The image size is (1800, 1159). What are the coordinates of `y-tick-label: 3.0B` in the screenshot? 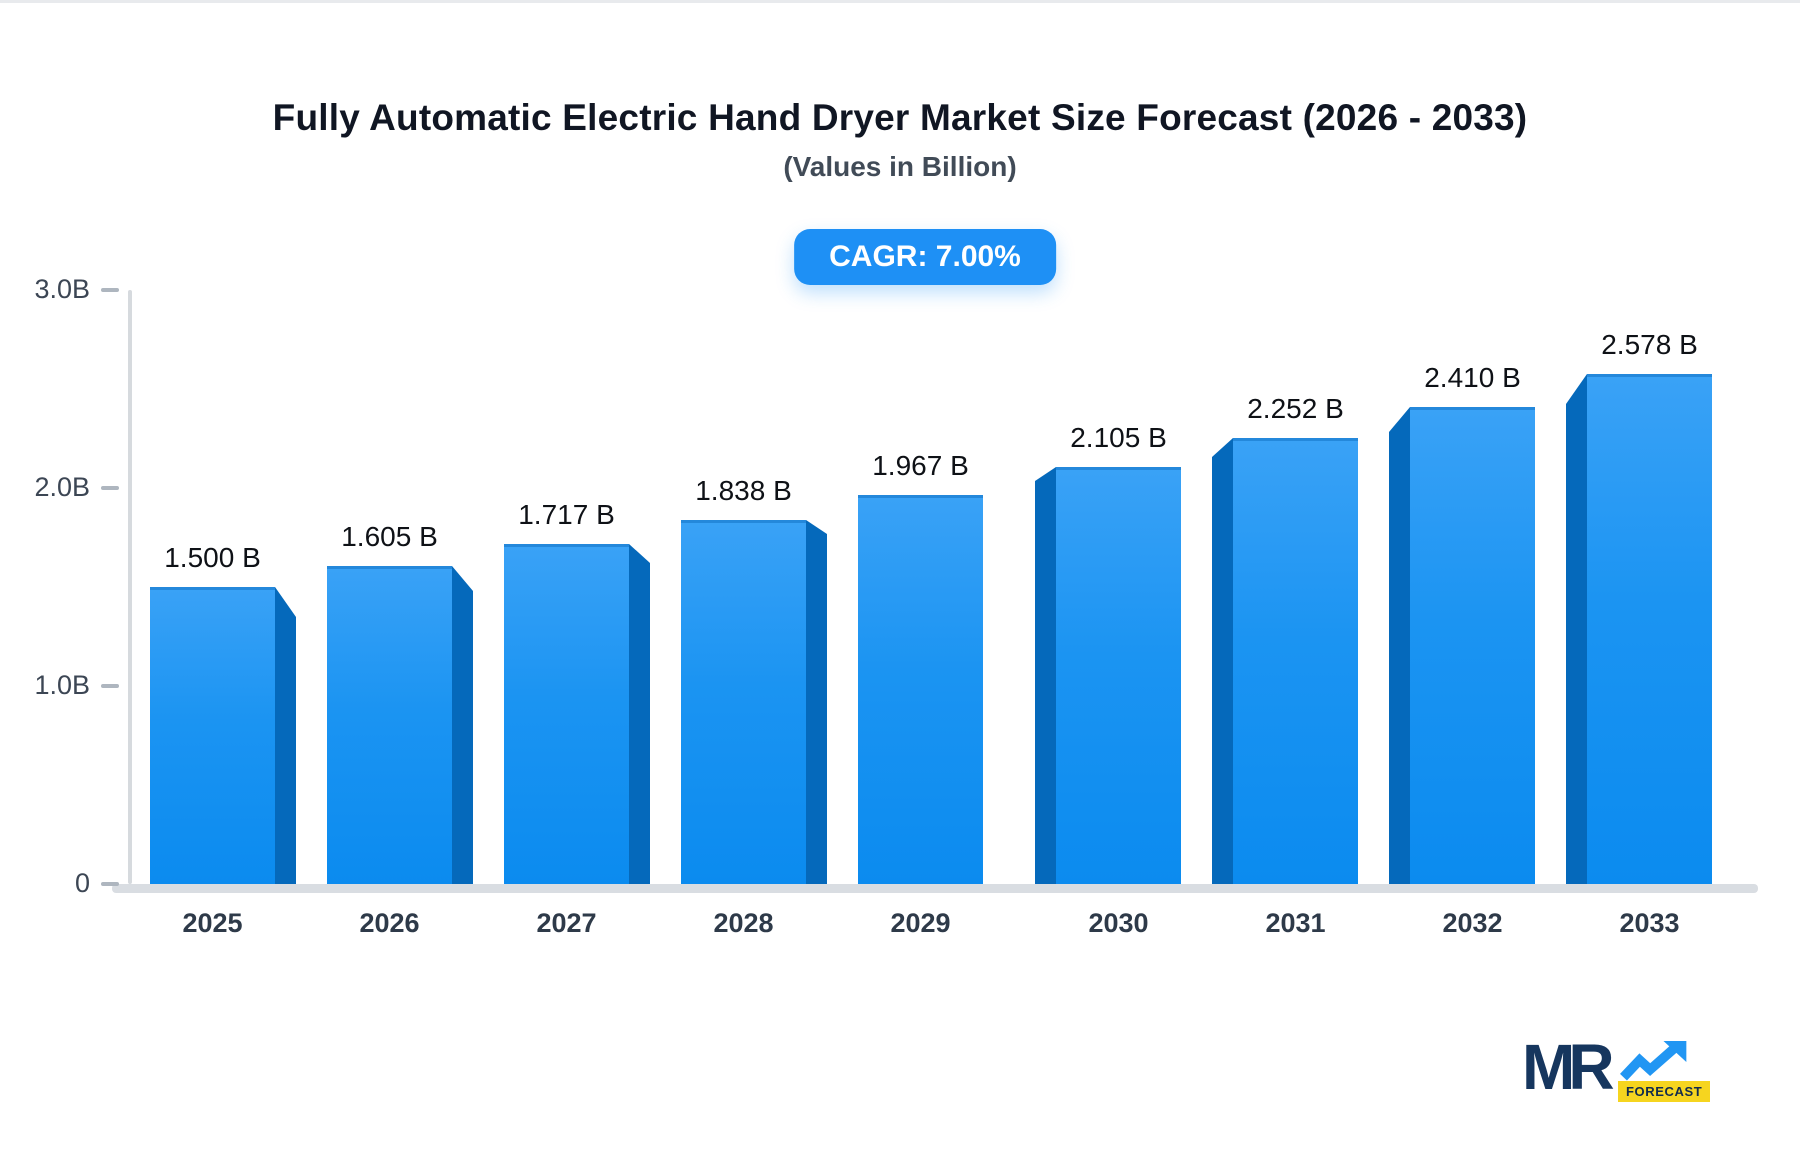 It's located at (62, 289).